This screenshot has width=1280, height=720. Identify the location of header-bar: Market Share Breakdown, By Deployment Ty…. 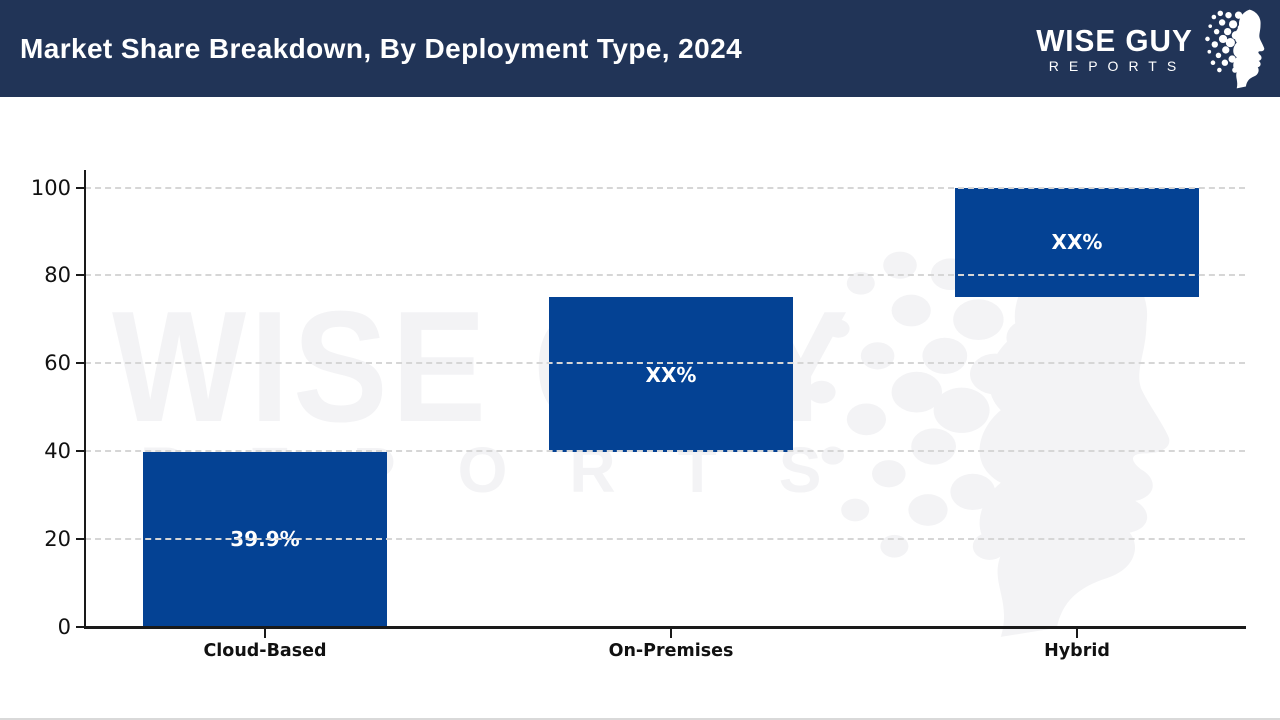
(640, 48).